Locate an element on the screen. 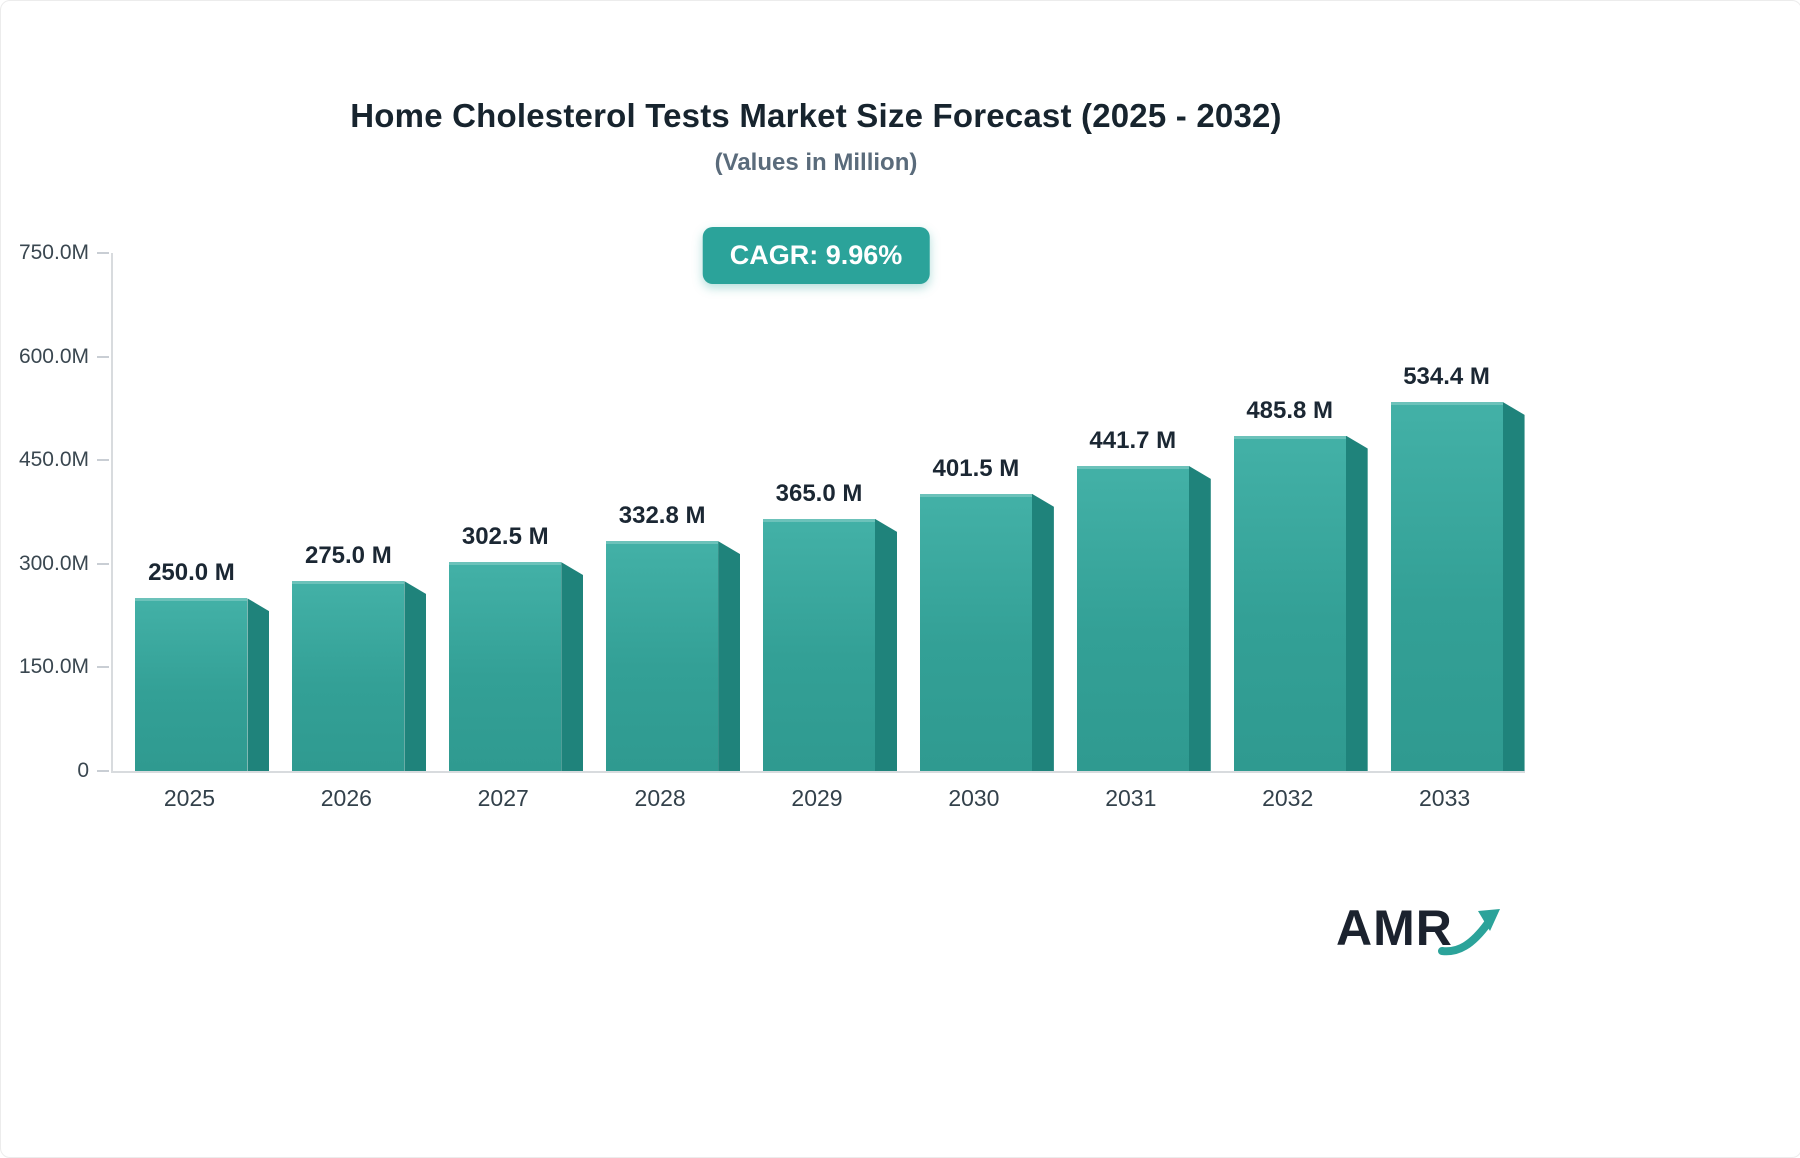 This screenshot has width=1800, height=1158. chart-subtitle: (Values in Million) is located at coordinates (816, 162).